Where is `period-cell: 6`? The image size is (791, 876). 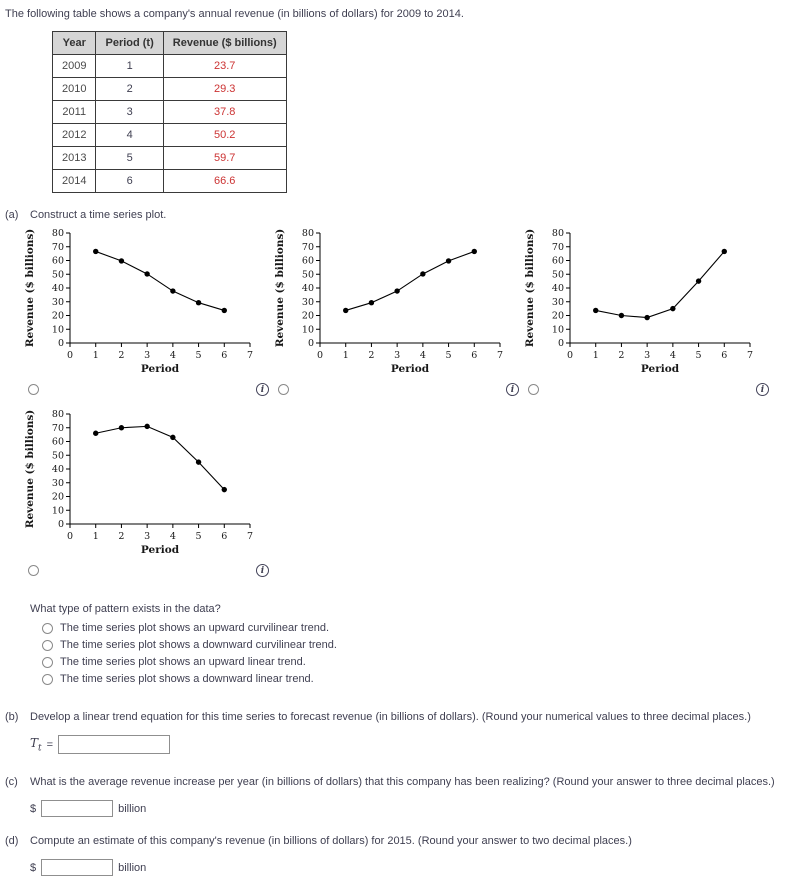
period-cell: 6 is located at coordinates (129, 181).